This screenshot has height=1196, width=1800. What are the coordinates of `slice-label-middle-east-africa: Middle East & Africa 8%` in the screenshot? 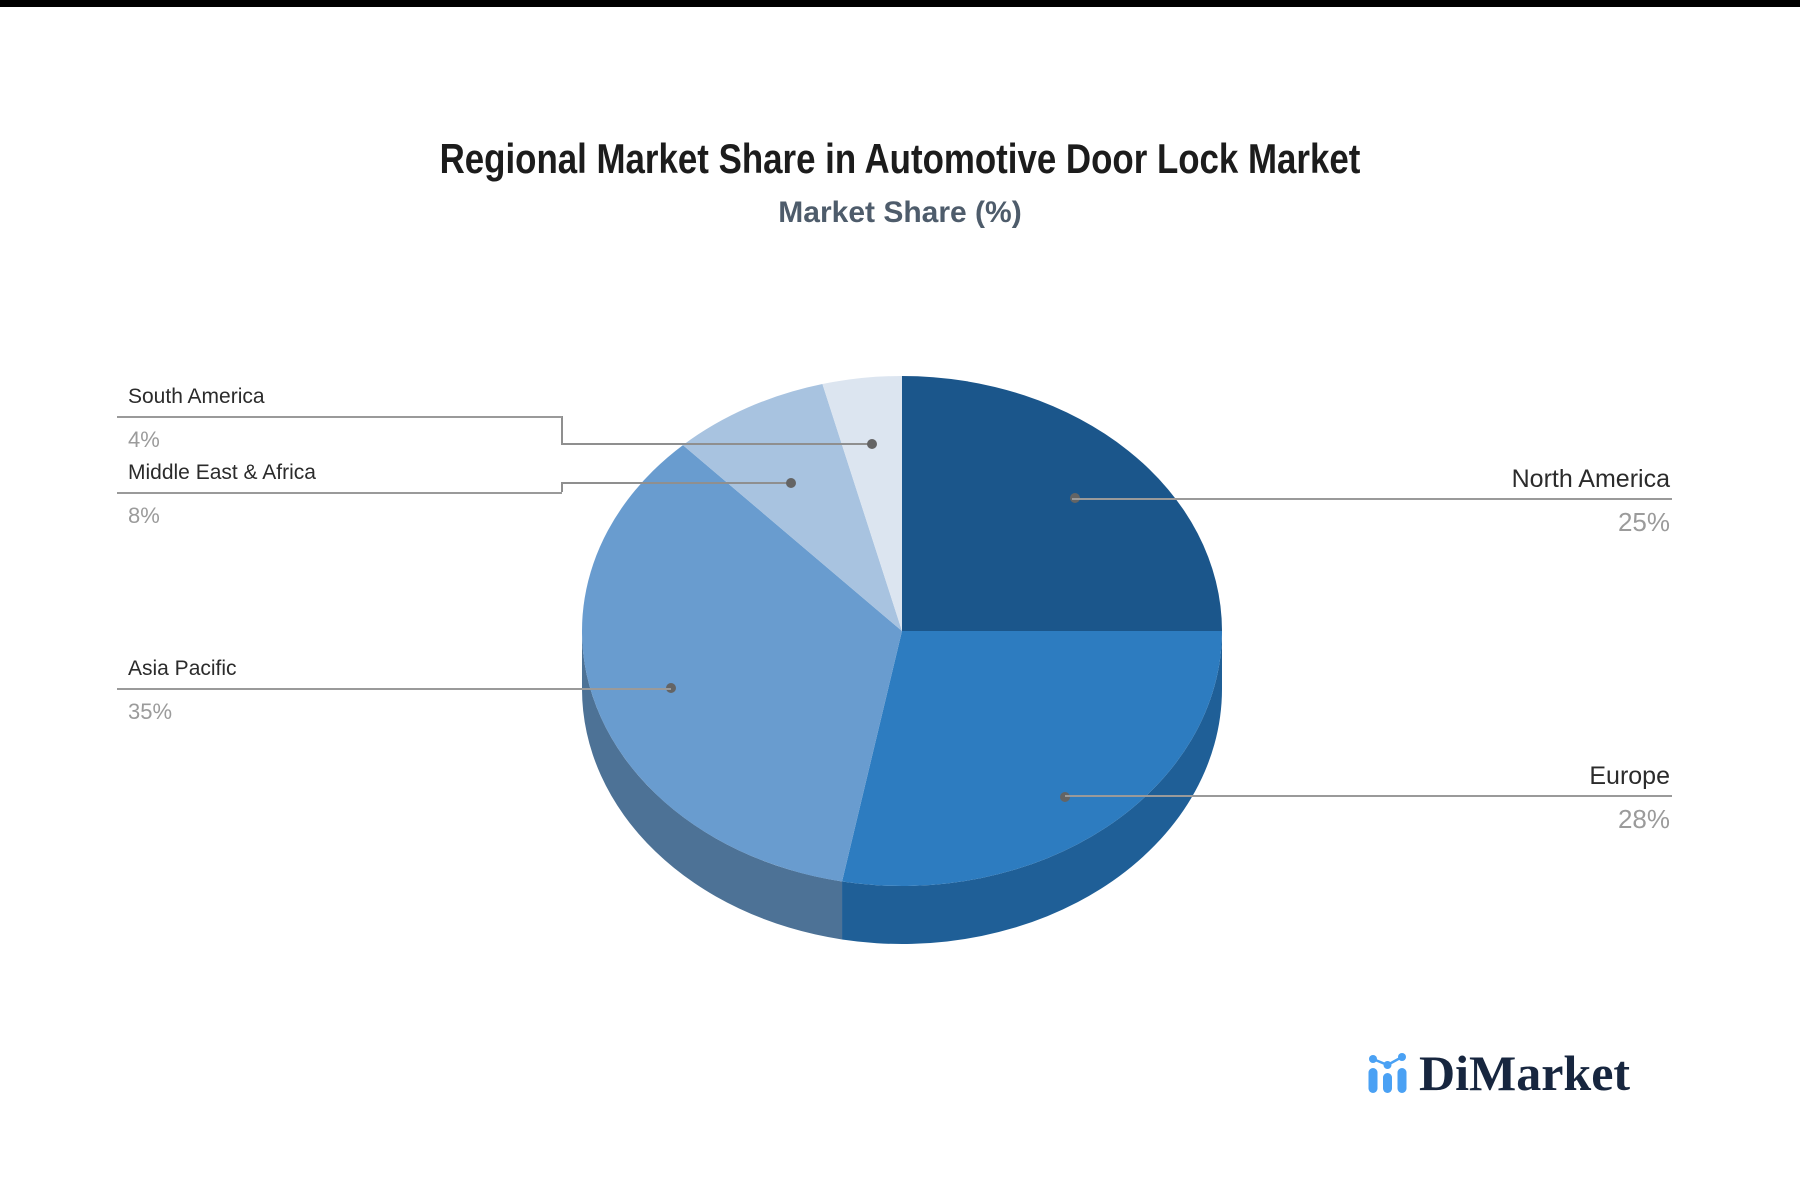 It's located at (339, 494).